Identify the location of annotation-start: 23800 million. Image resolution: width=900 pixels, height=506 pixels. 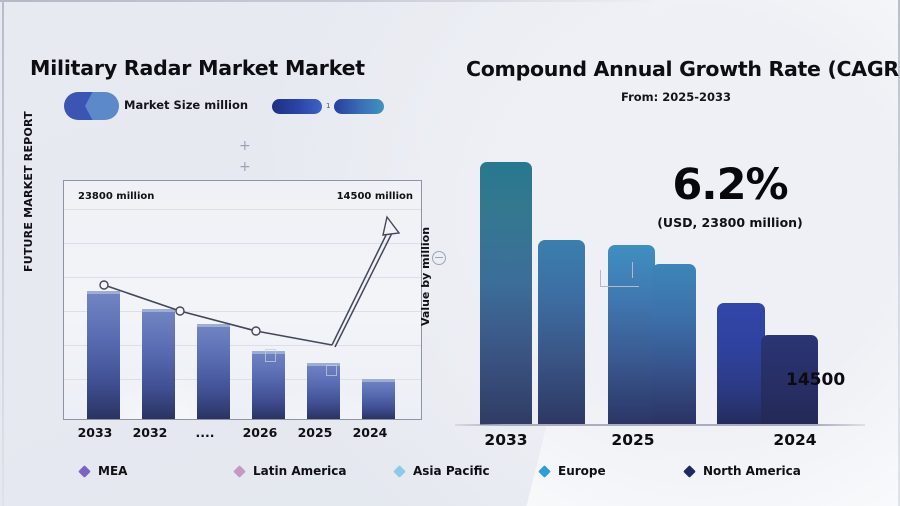
(116, 196).